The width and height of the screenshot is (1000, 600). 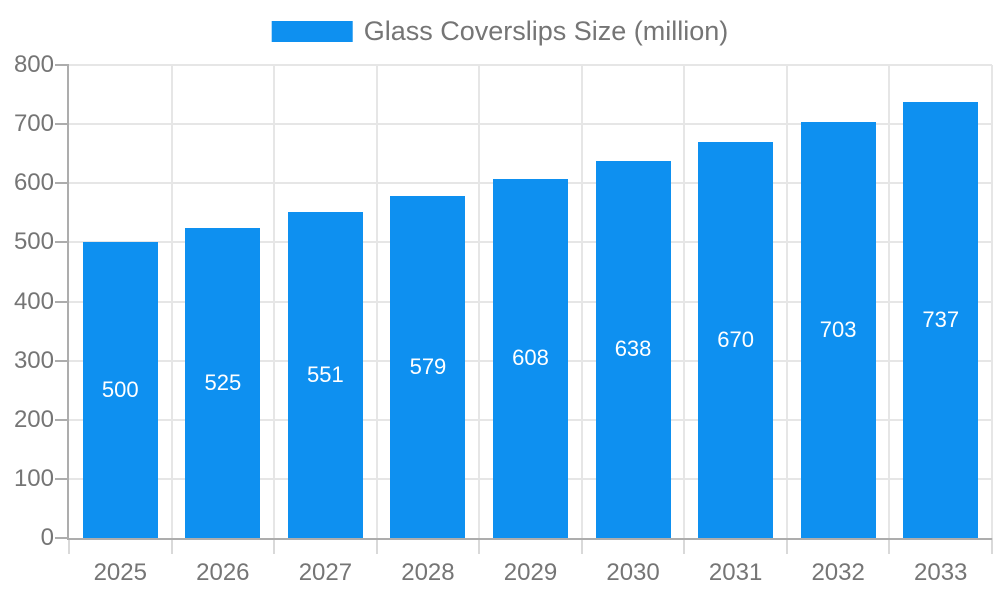 What do you see at coordinates (120, 572) in the screenshot?
I see `x-axis-label: 2025` at bounding box center [120, 572].